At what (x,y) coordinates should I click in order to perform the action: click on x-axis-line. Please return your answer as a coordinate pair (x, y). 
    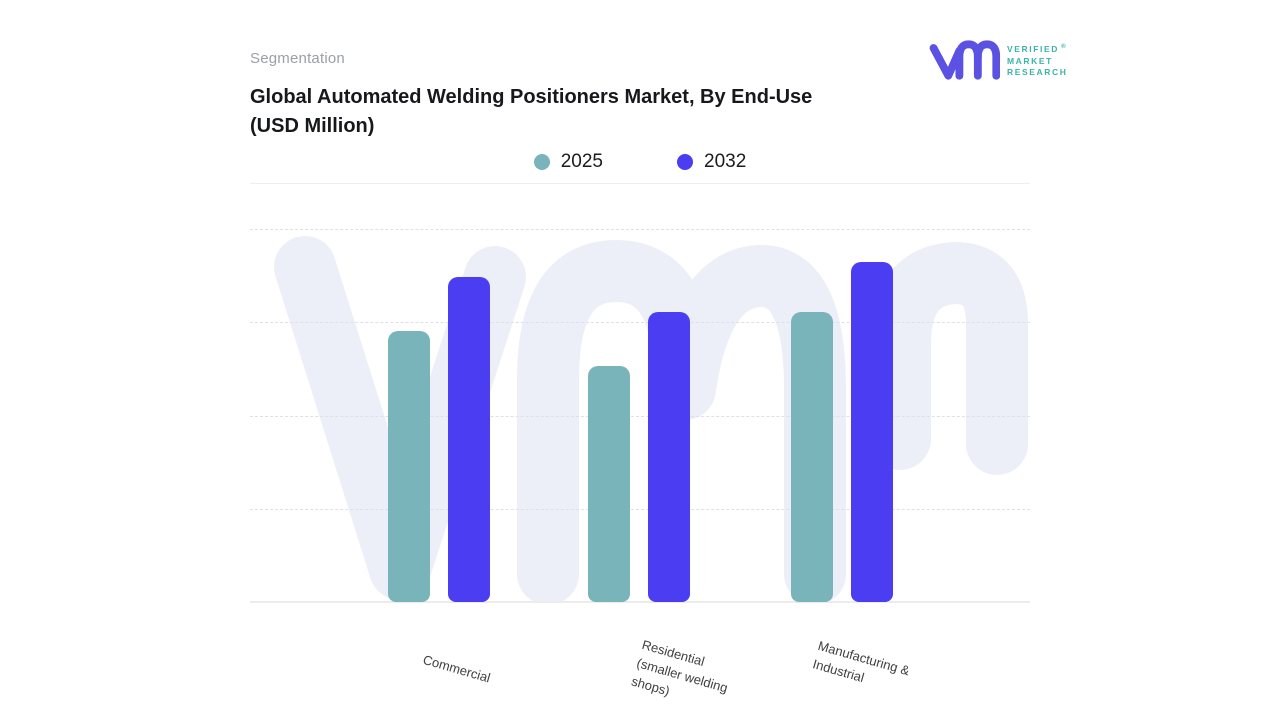
    Looking at the image, I should click on (640, 602).